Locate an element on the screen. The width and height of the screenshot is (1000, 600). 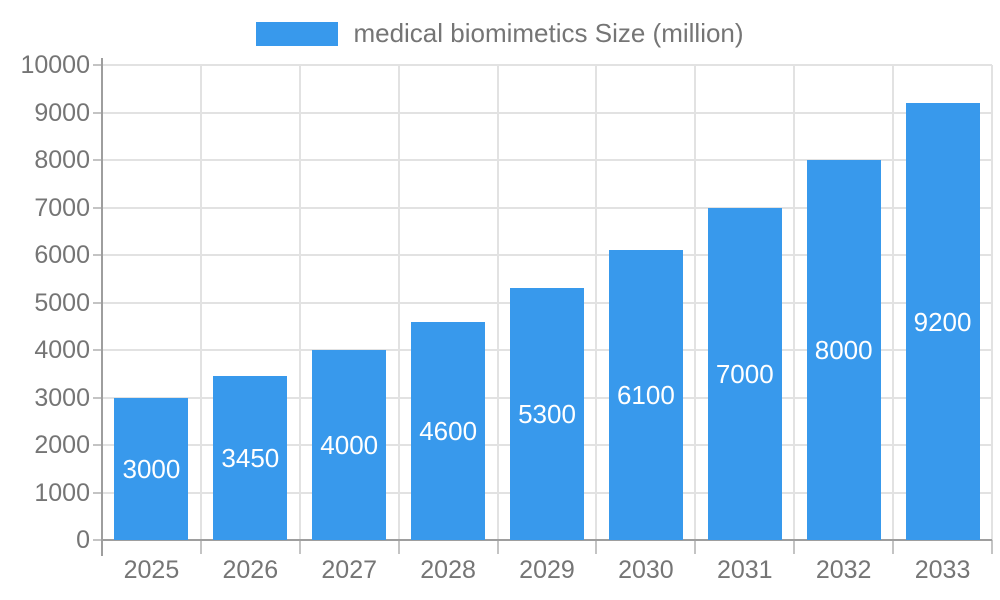
bar-2030: 6100 is located at coordinates (645, 395).